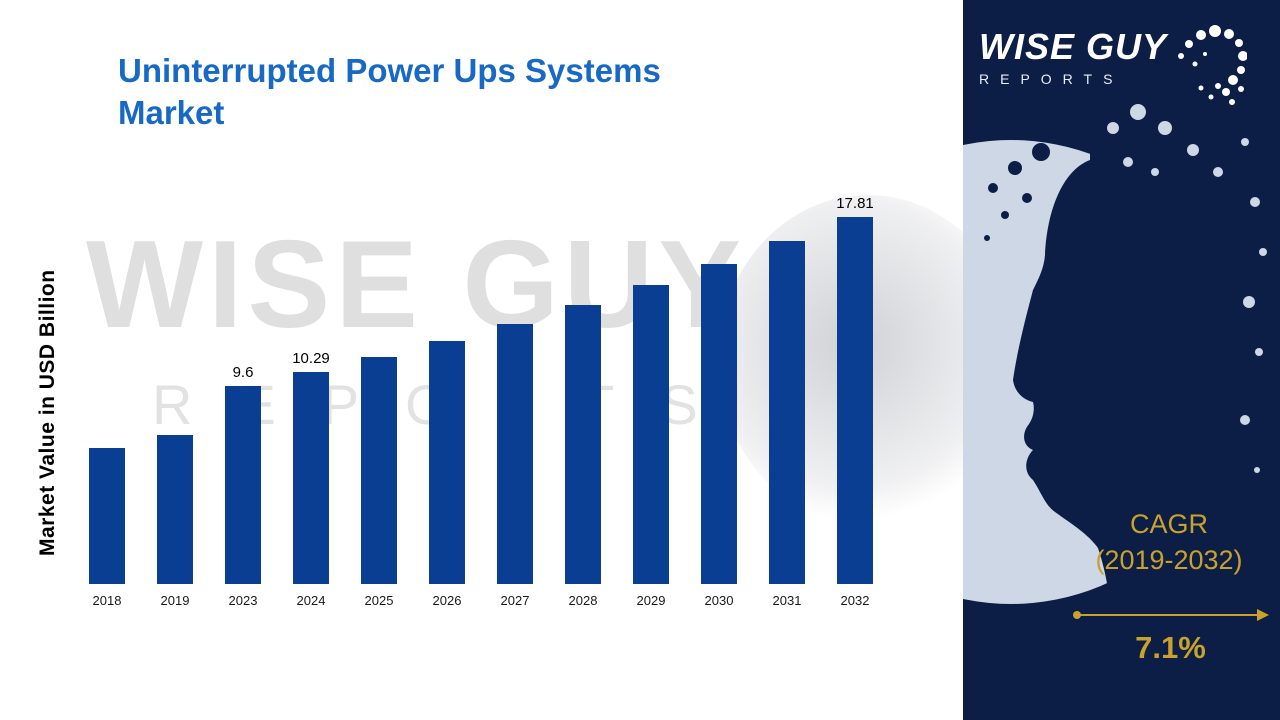 The height and width of the screenshot is (720, 1280). What do you see at coordinates (107, 600) in the screenshot?
I see `x-tick-label: 2018` at bounding box center [107, 600].